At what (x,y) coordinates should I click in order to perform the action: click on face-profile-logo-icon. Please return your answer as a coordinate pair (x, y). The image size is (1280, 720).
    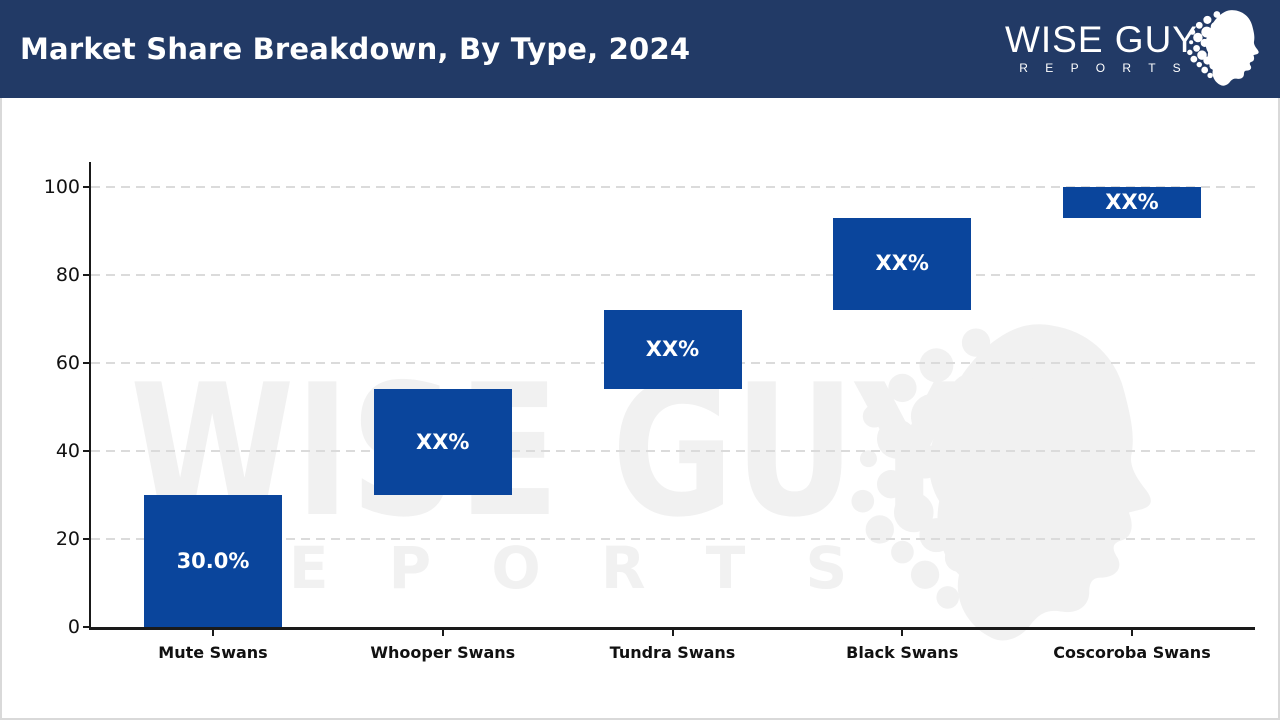
    Looking at the image, I should click on (1223, 48).